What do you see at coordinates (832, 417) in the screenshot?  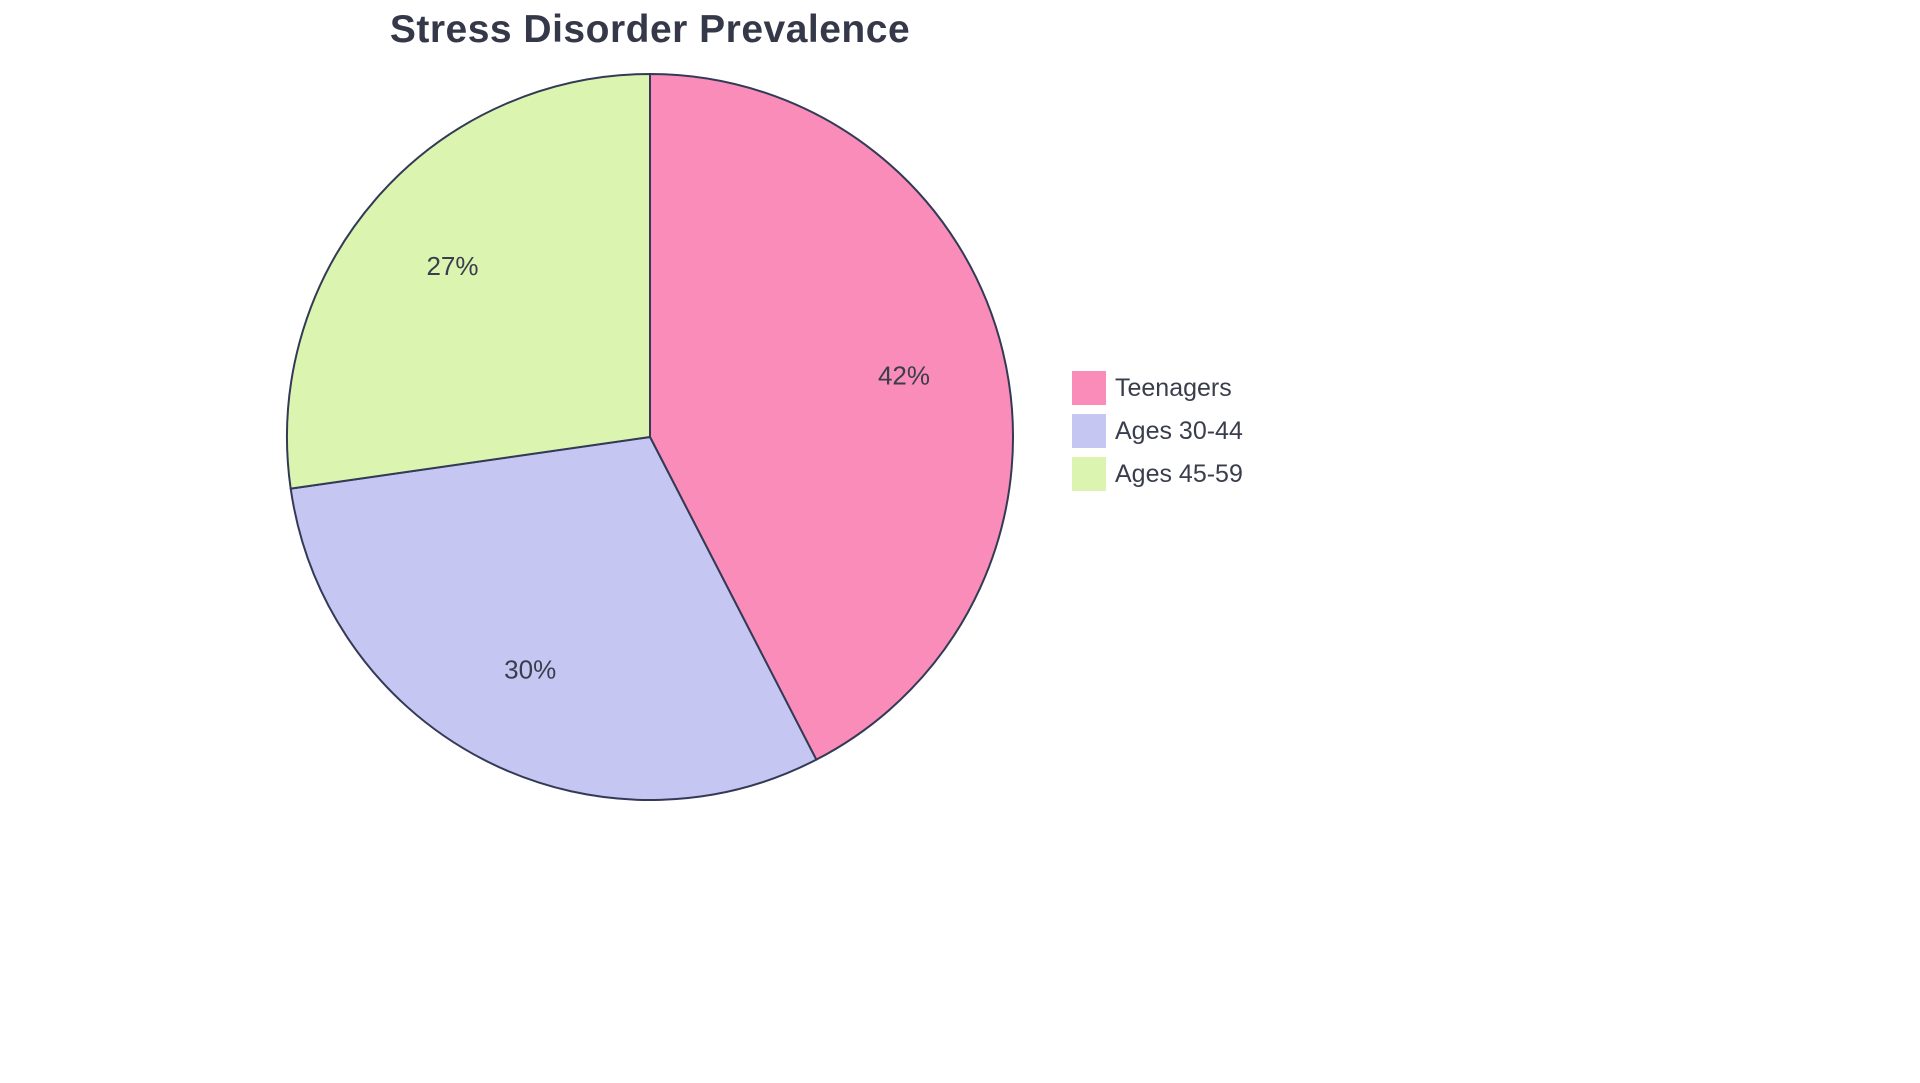 I see `pie-slice-teenagers` at bounding box center [832, 417].